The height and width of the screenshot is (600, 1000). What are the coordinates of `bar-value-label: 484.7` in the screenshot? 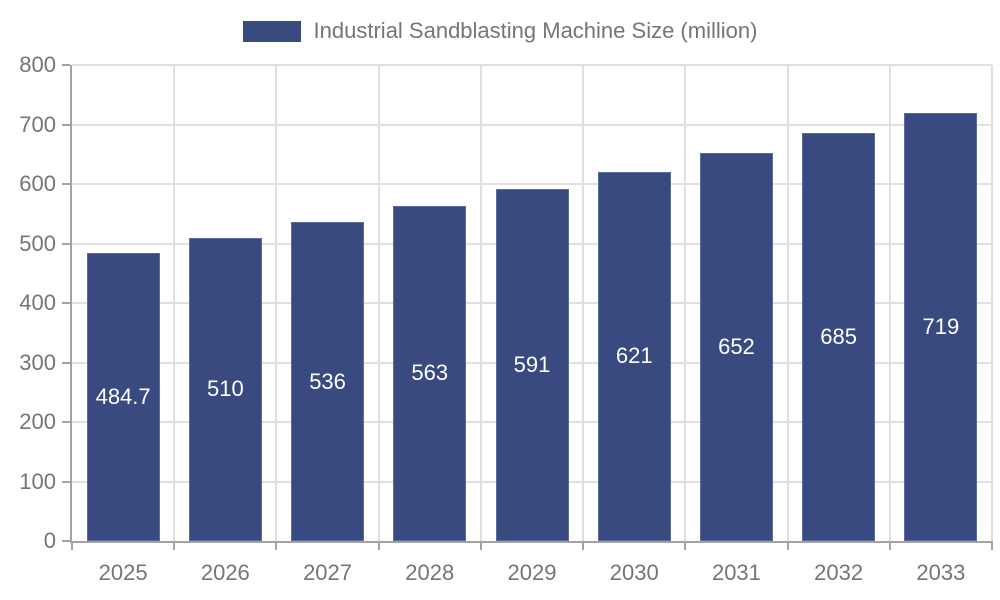 It's located at (123, 396).